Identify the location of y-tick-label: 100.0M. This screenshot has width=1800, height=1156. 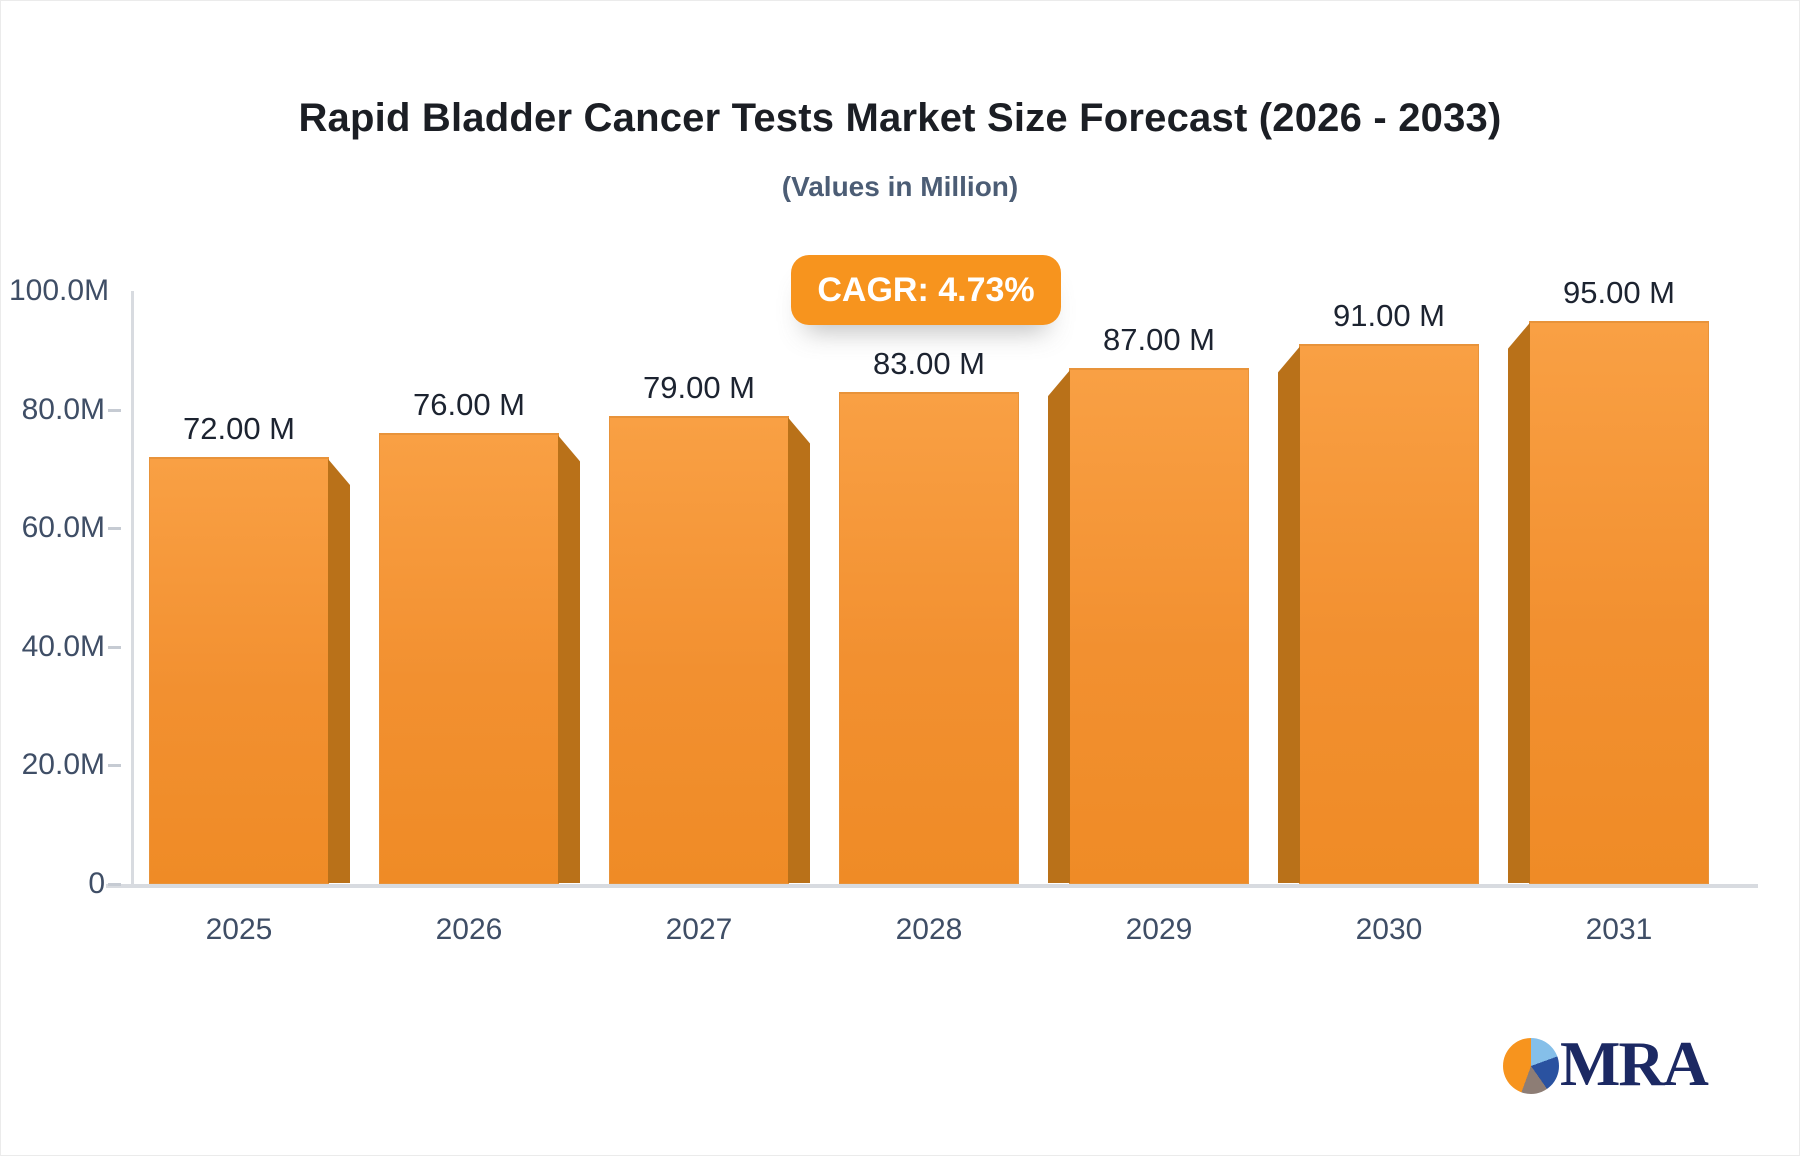
(59, 290).